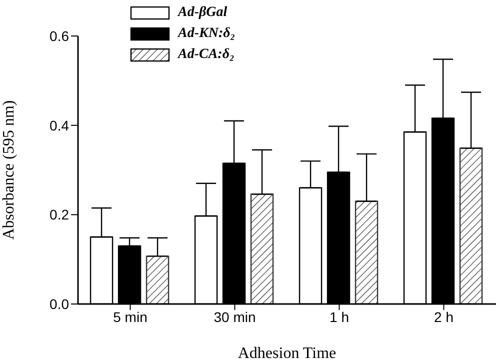 The width and height of the screenshot is (500, 364). I want to click on y-tick-label: 0.6, so click(60, 36).